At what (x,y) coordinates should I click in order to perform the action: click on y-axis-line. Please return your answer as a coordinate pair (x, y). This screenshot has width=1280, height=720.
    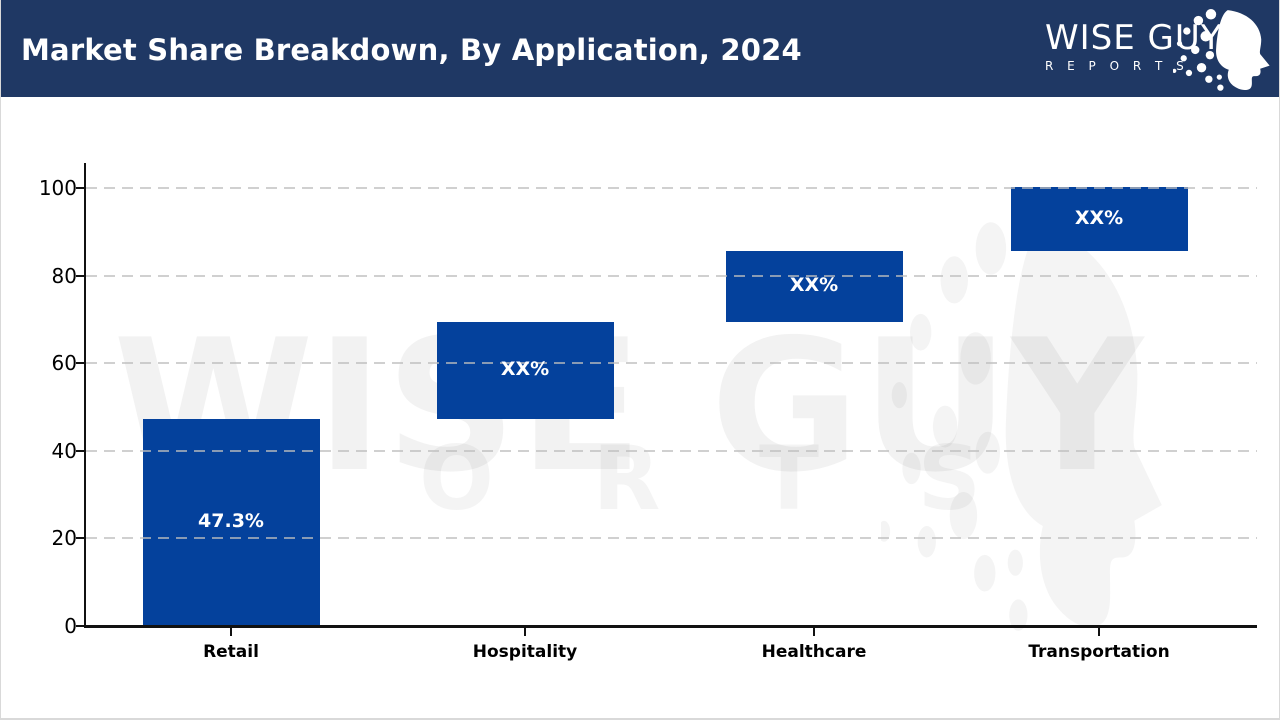
    Looking at the image, I should click on (85, 395).